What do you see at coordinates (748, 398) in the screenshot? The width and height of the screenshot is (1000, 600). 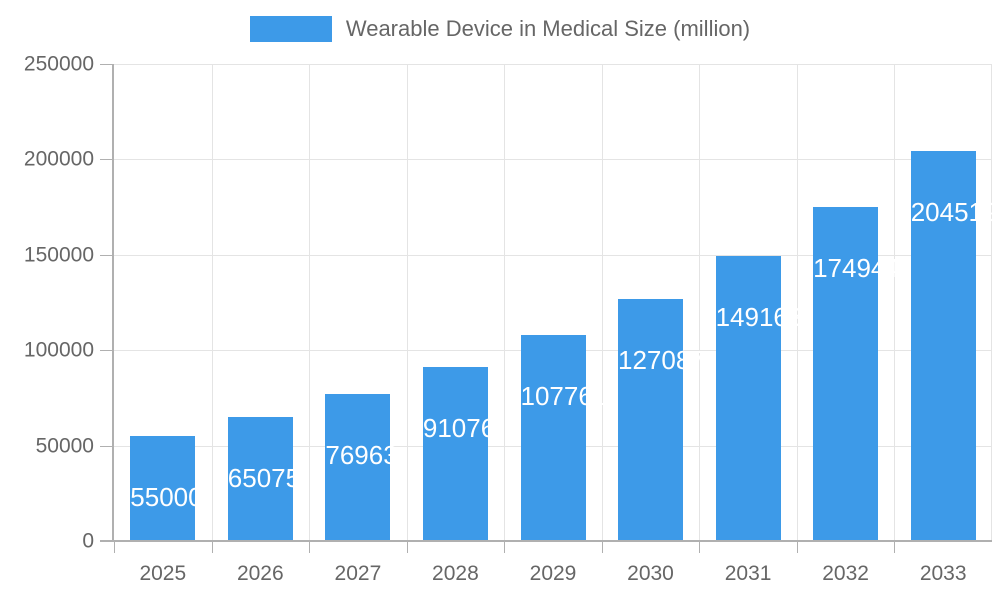 I see `bar-2031` at bounding box center [748, 398].